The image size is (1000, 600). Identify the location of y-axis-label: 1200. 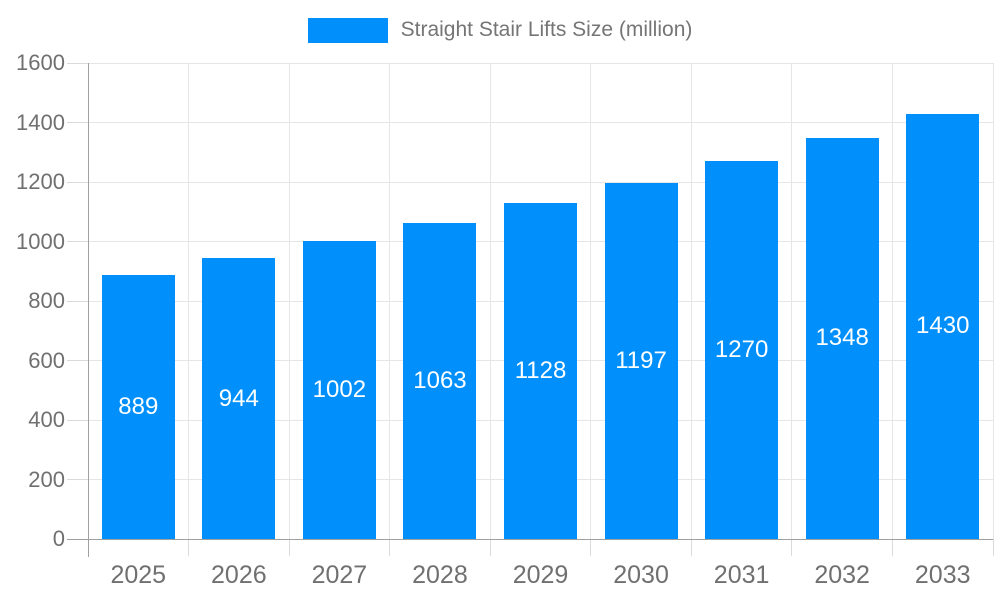
(40, 181).